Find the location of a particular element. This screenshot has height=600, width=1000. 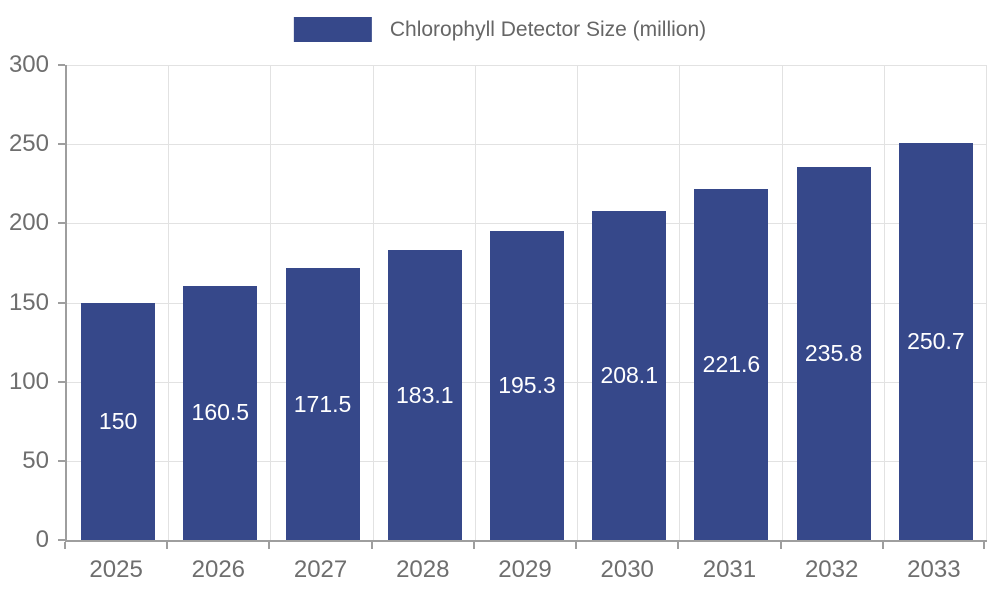

bar-value-label-2027: 171.5 is located at coordinates (322, 403).